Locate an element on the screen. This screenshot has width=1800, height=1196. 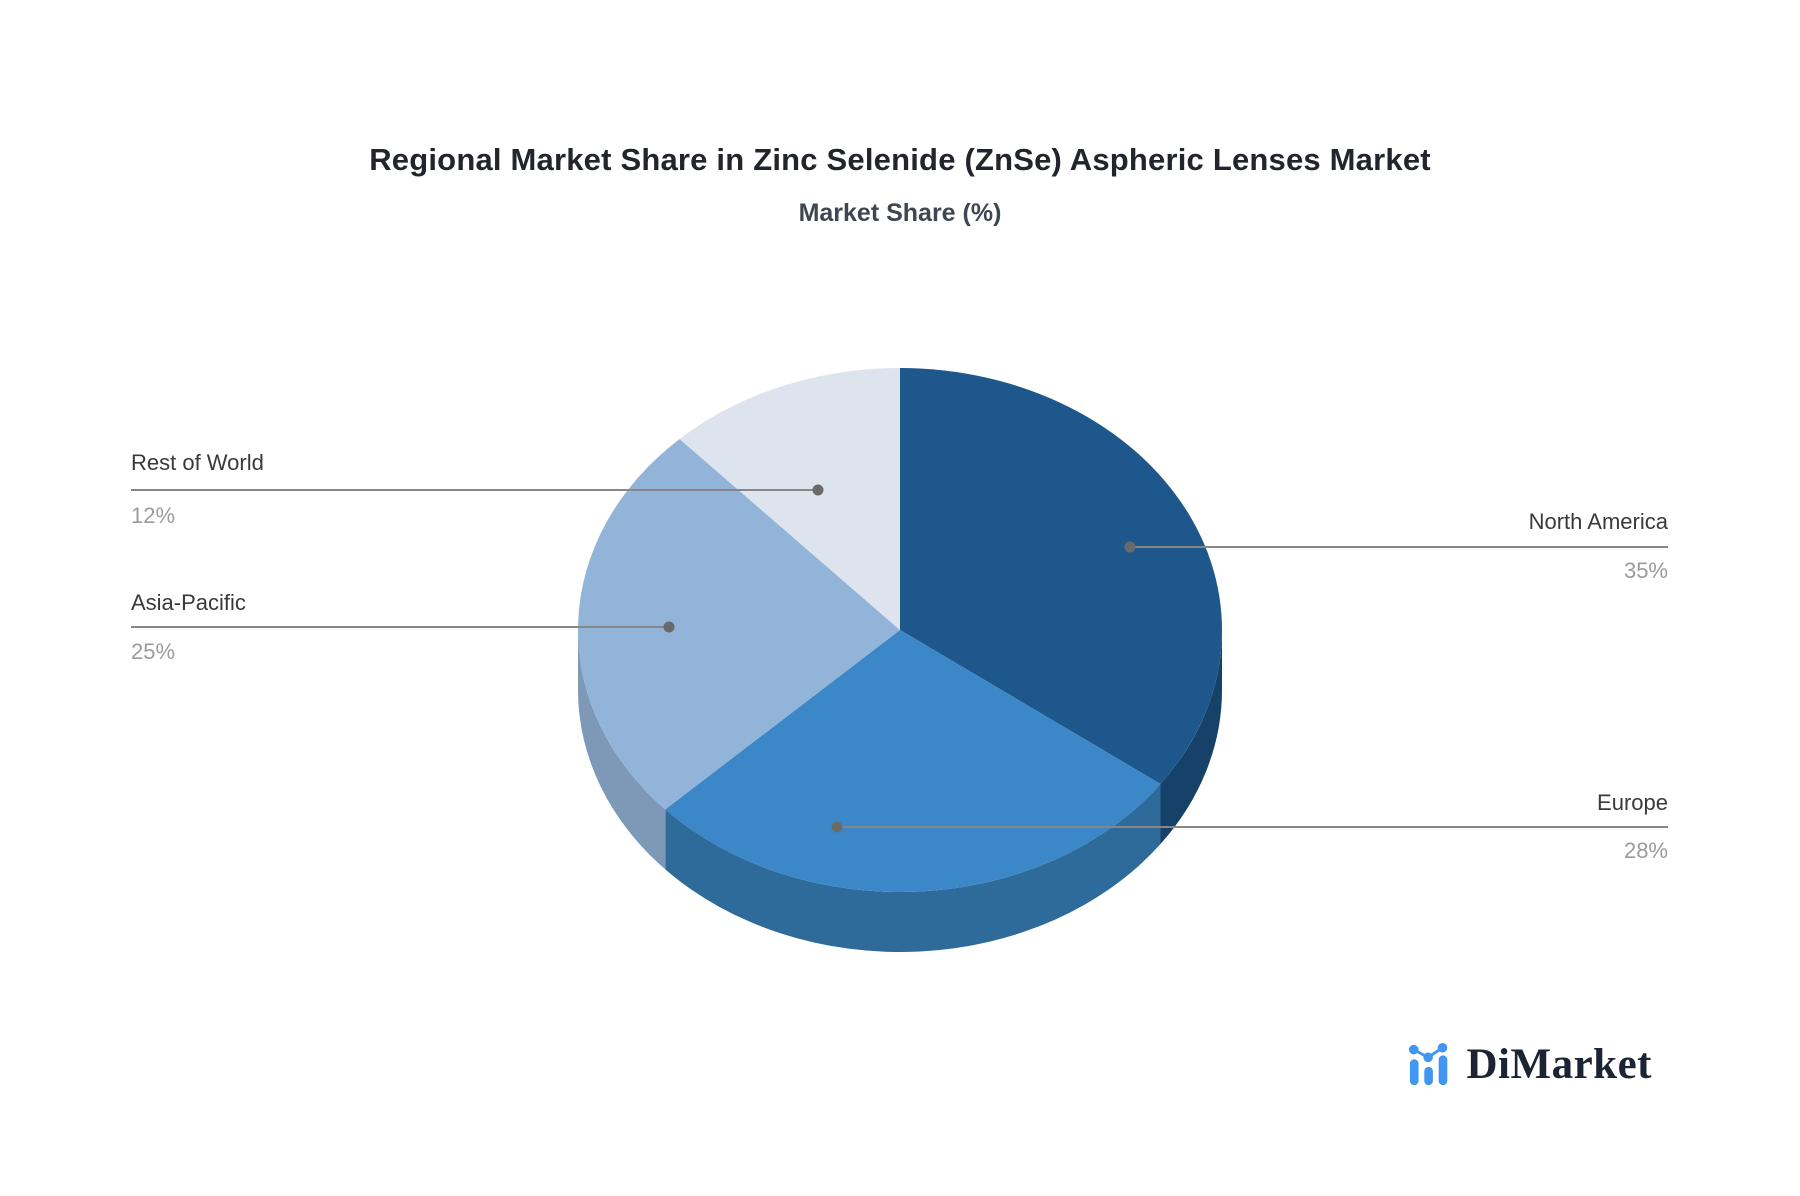
pie-depth-north-america is located at coordinates (1191, 737).